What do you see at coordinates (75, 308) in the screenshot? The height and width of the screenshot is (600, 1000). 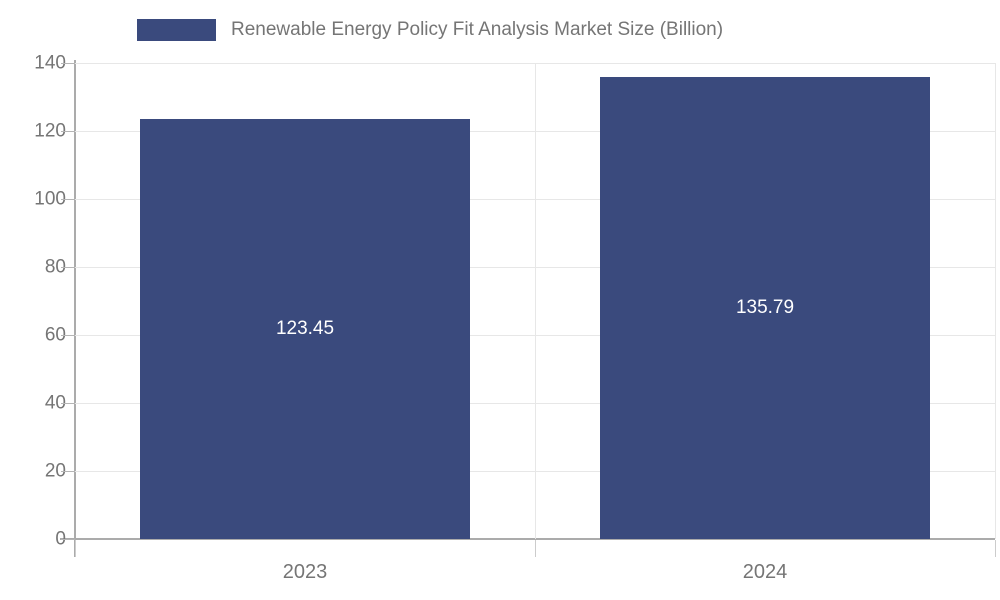 I see `y-axis-line` at bounding box center [75, 308].